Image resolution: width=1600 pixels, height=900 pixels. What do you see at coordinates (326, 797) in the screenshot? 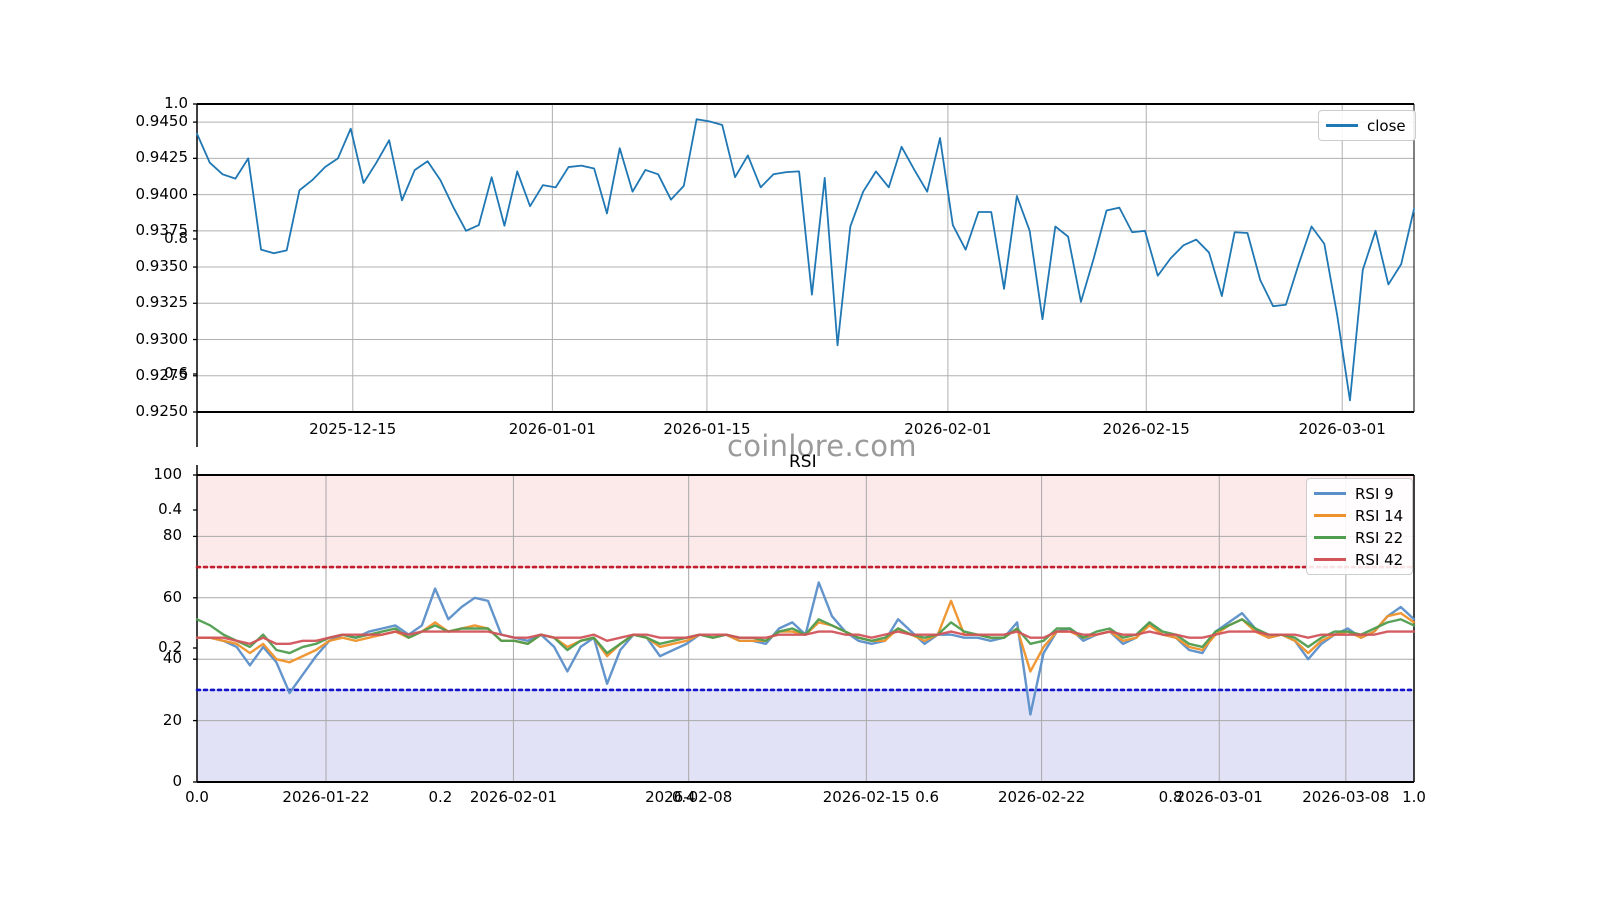
I see `axis-tick-label: 2026-01-22` at bounding box center [326, 797].